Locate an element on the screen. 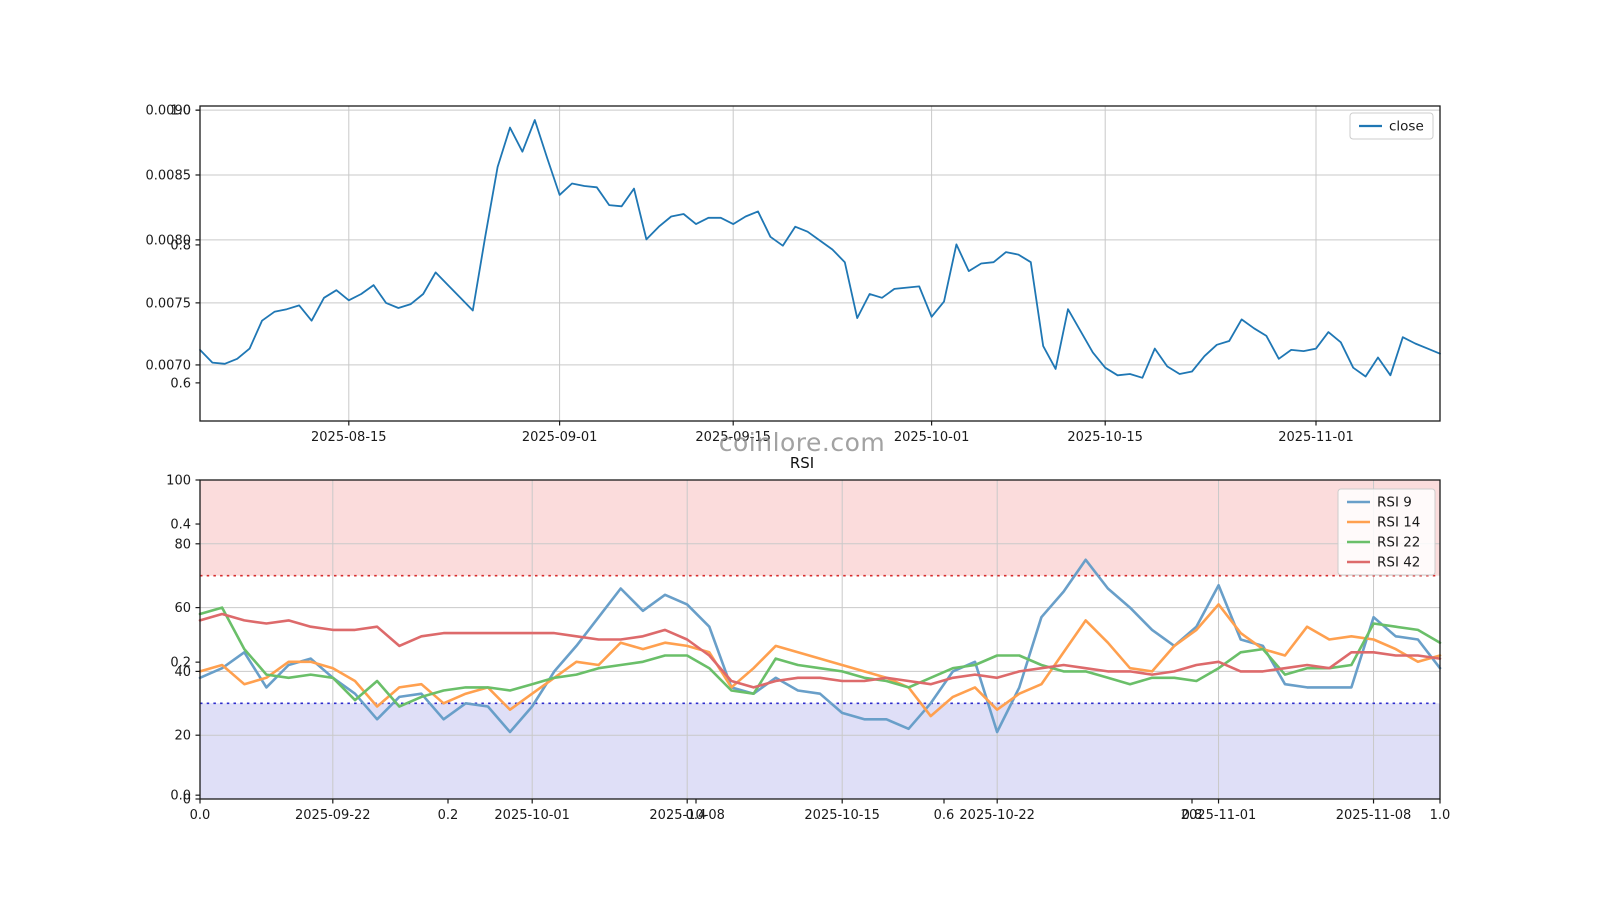 Image resolution: width=1600 pixels, height=900 pixels. y-tick-label-value: 0.0070 is located at coordinates (169, 365).